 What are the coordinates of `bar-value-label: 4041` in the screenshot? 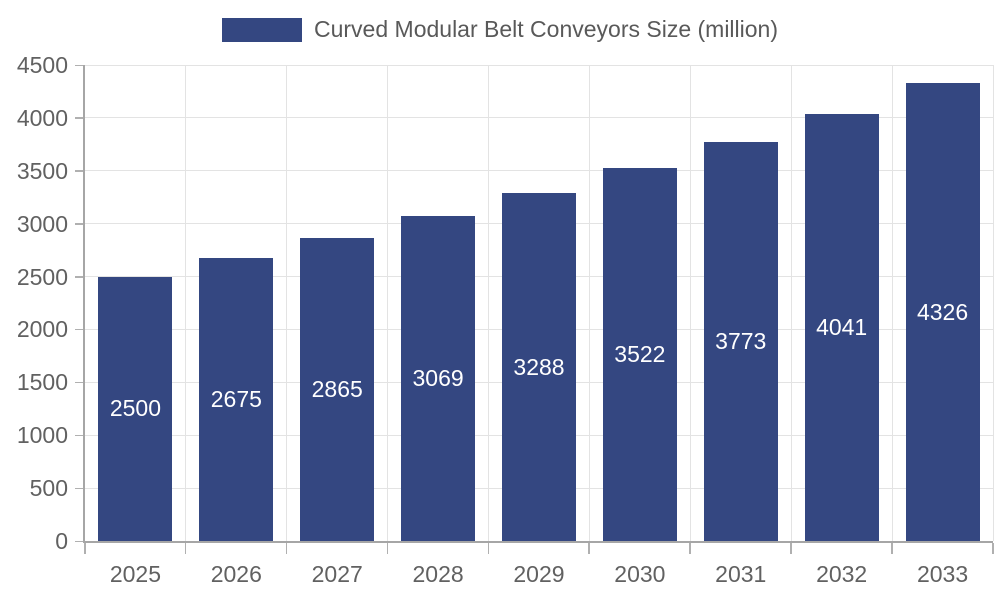 It's located at (842, 326).